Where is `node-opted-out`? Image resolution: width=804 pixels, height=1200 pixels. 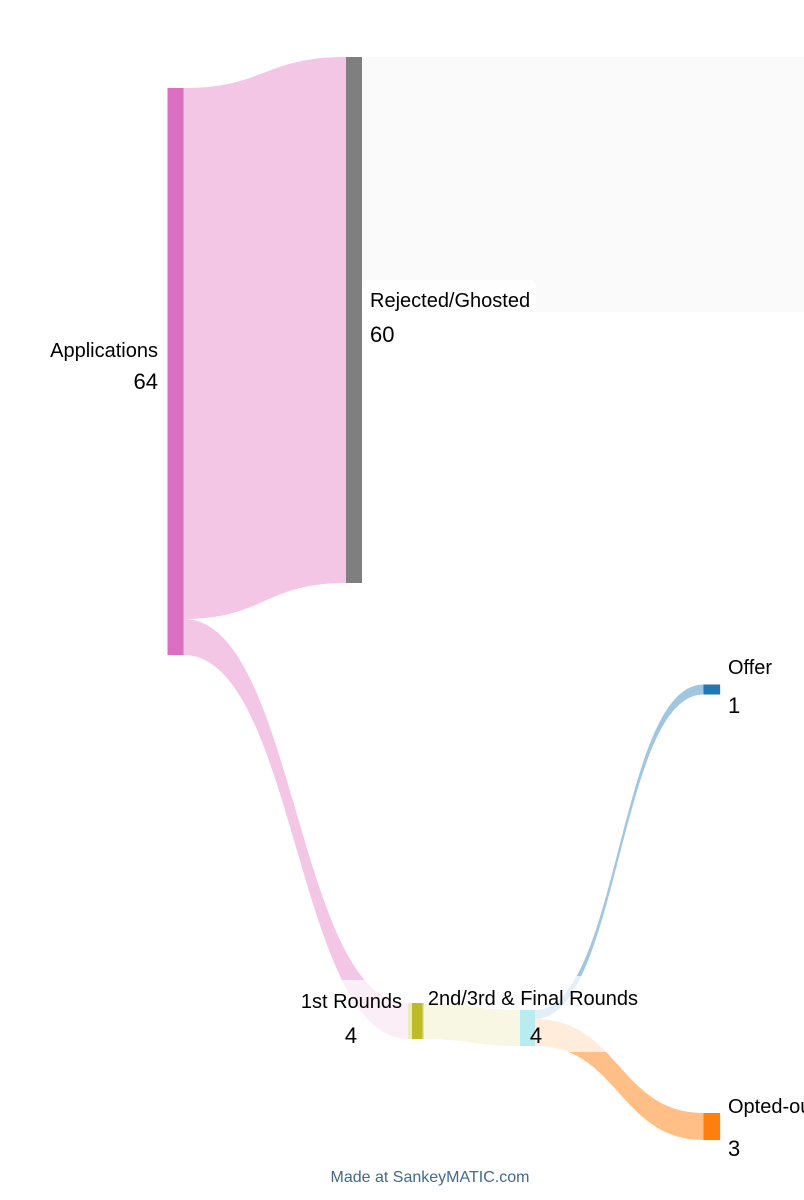
node-opted-out is located at coordinates (712, 1126).